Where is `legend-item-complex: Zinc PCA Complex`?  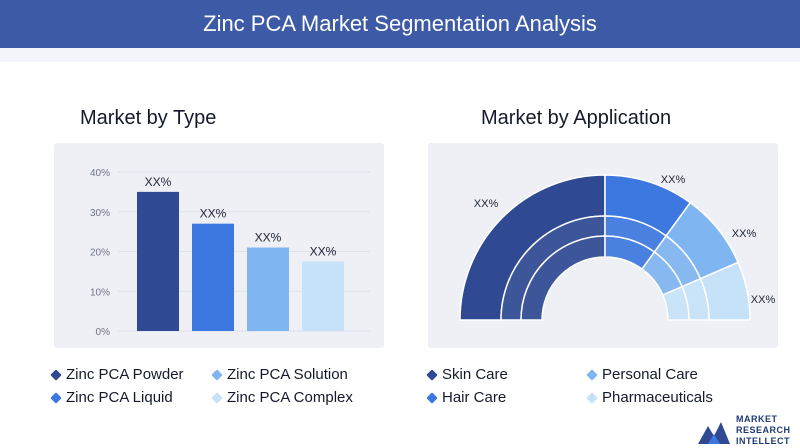
legend-item-complex: Zinc PCA Complex is located at coordinates (282, 397).